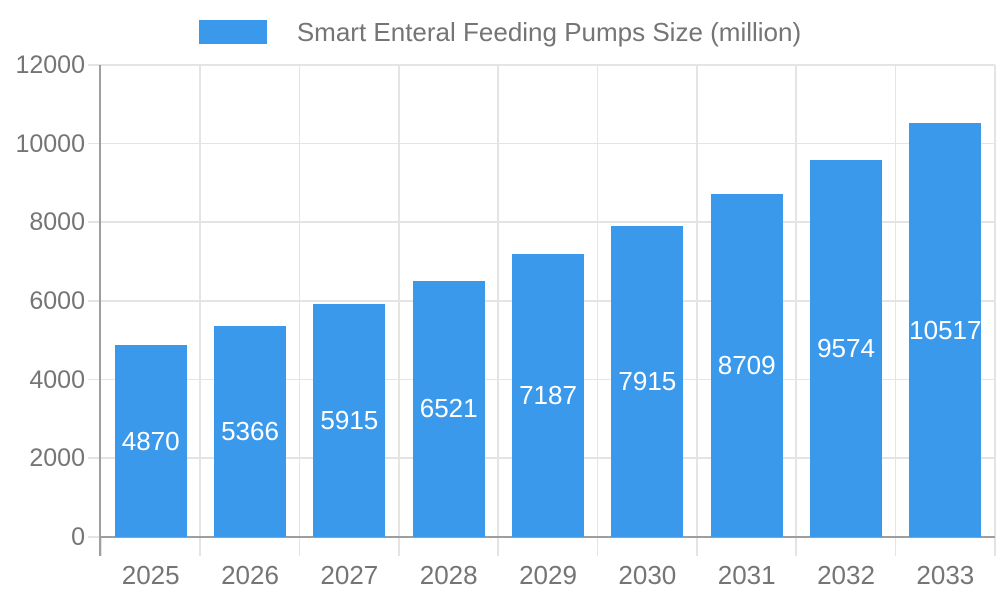 This screenshot has height=600, width=1000. I want to click on y-axis-label: 4000, so click(57, 379).